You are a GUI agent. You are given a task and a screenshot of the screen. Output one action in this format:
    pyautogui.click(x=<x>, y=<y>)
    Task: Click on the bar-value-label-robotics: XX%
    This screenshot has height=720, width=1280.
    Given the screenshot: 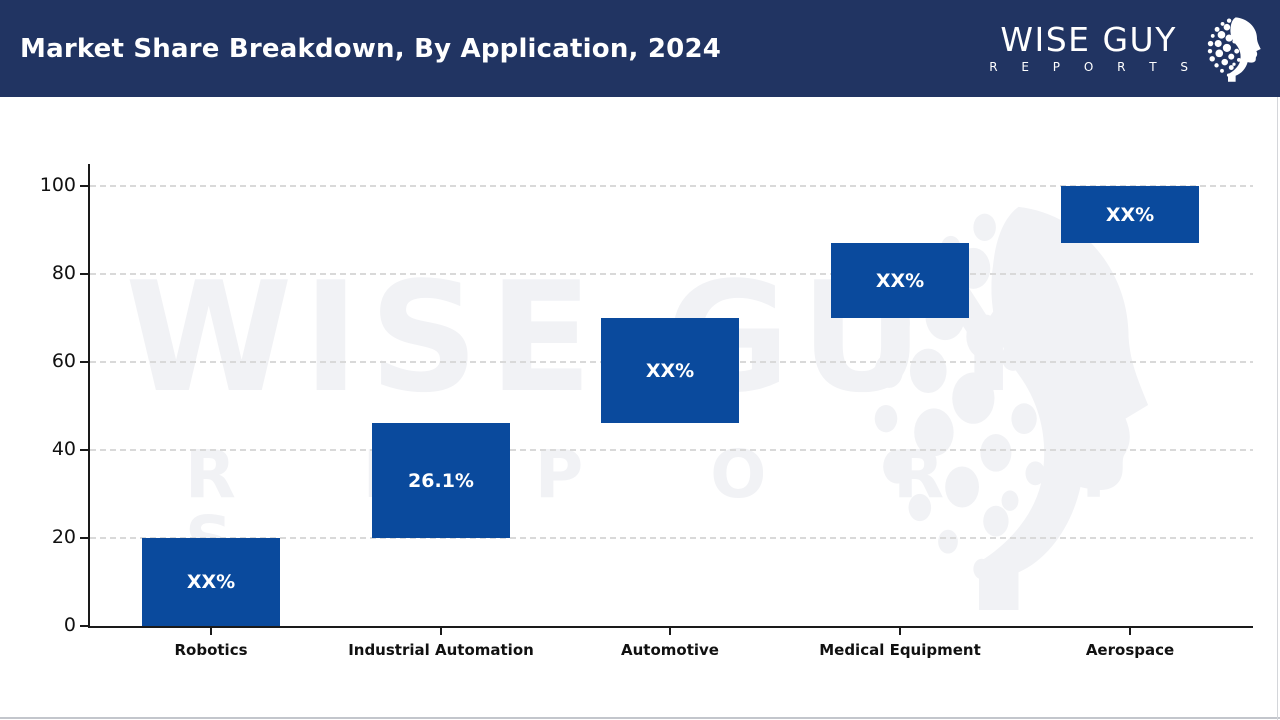 What is the action you would take?
    pyautogui.click(x=211, y=582)
    